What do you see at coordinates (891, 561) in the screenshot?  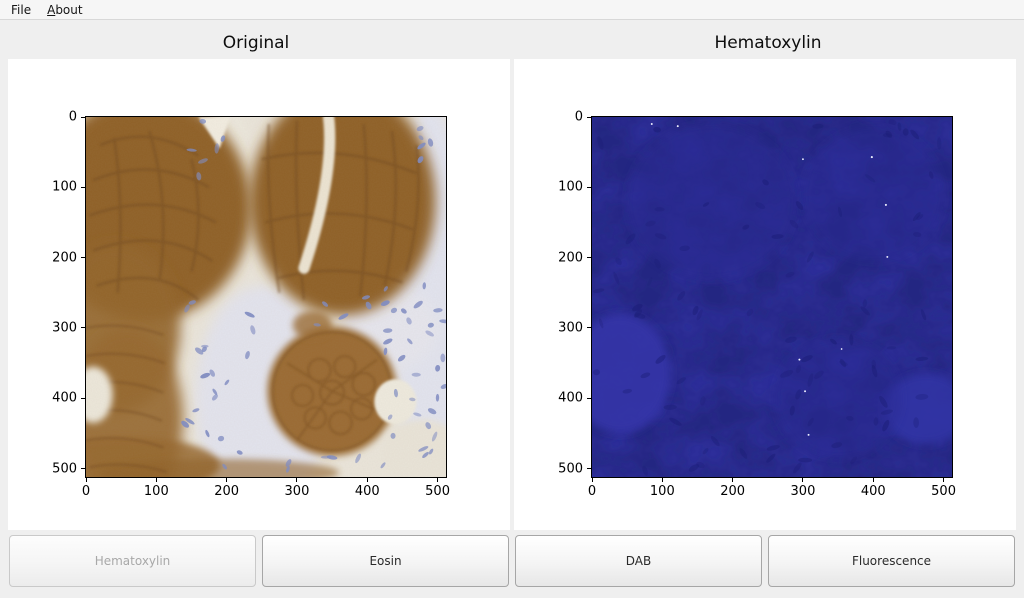 I see `fluorescence-button: Fluorescence` at bounding box center [891, 561].